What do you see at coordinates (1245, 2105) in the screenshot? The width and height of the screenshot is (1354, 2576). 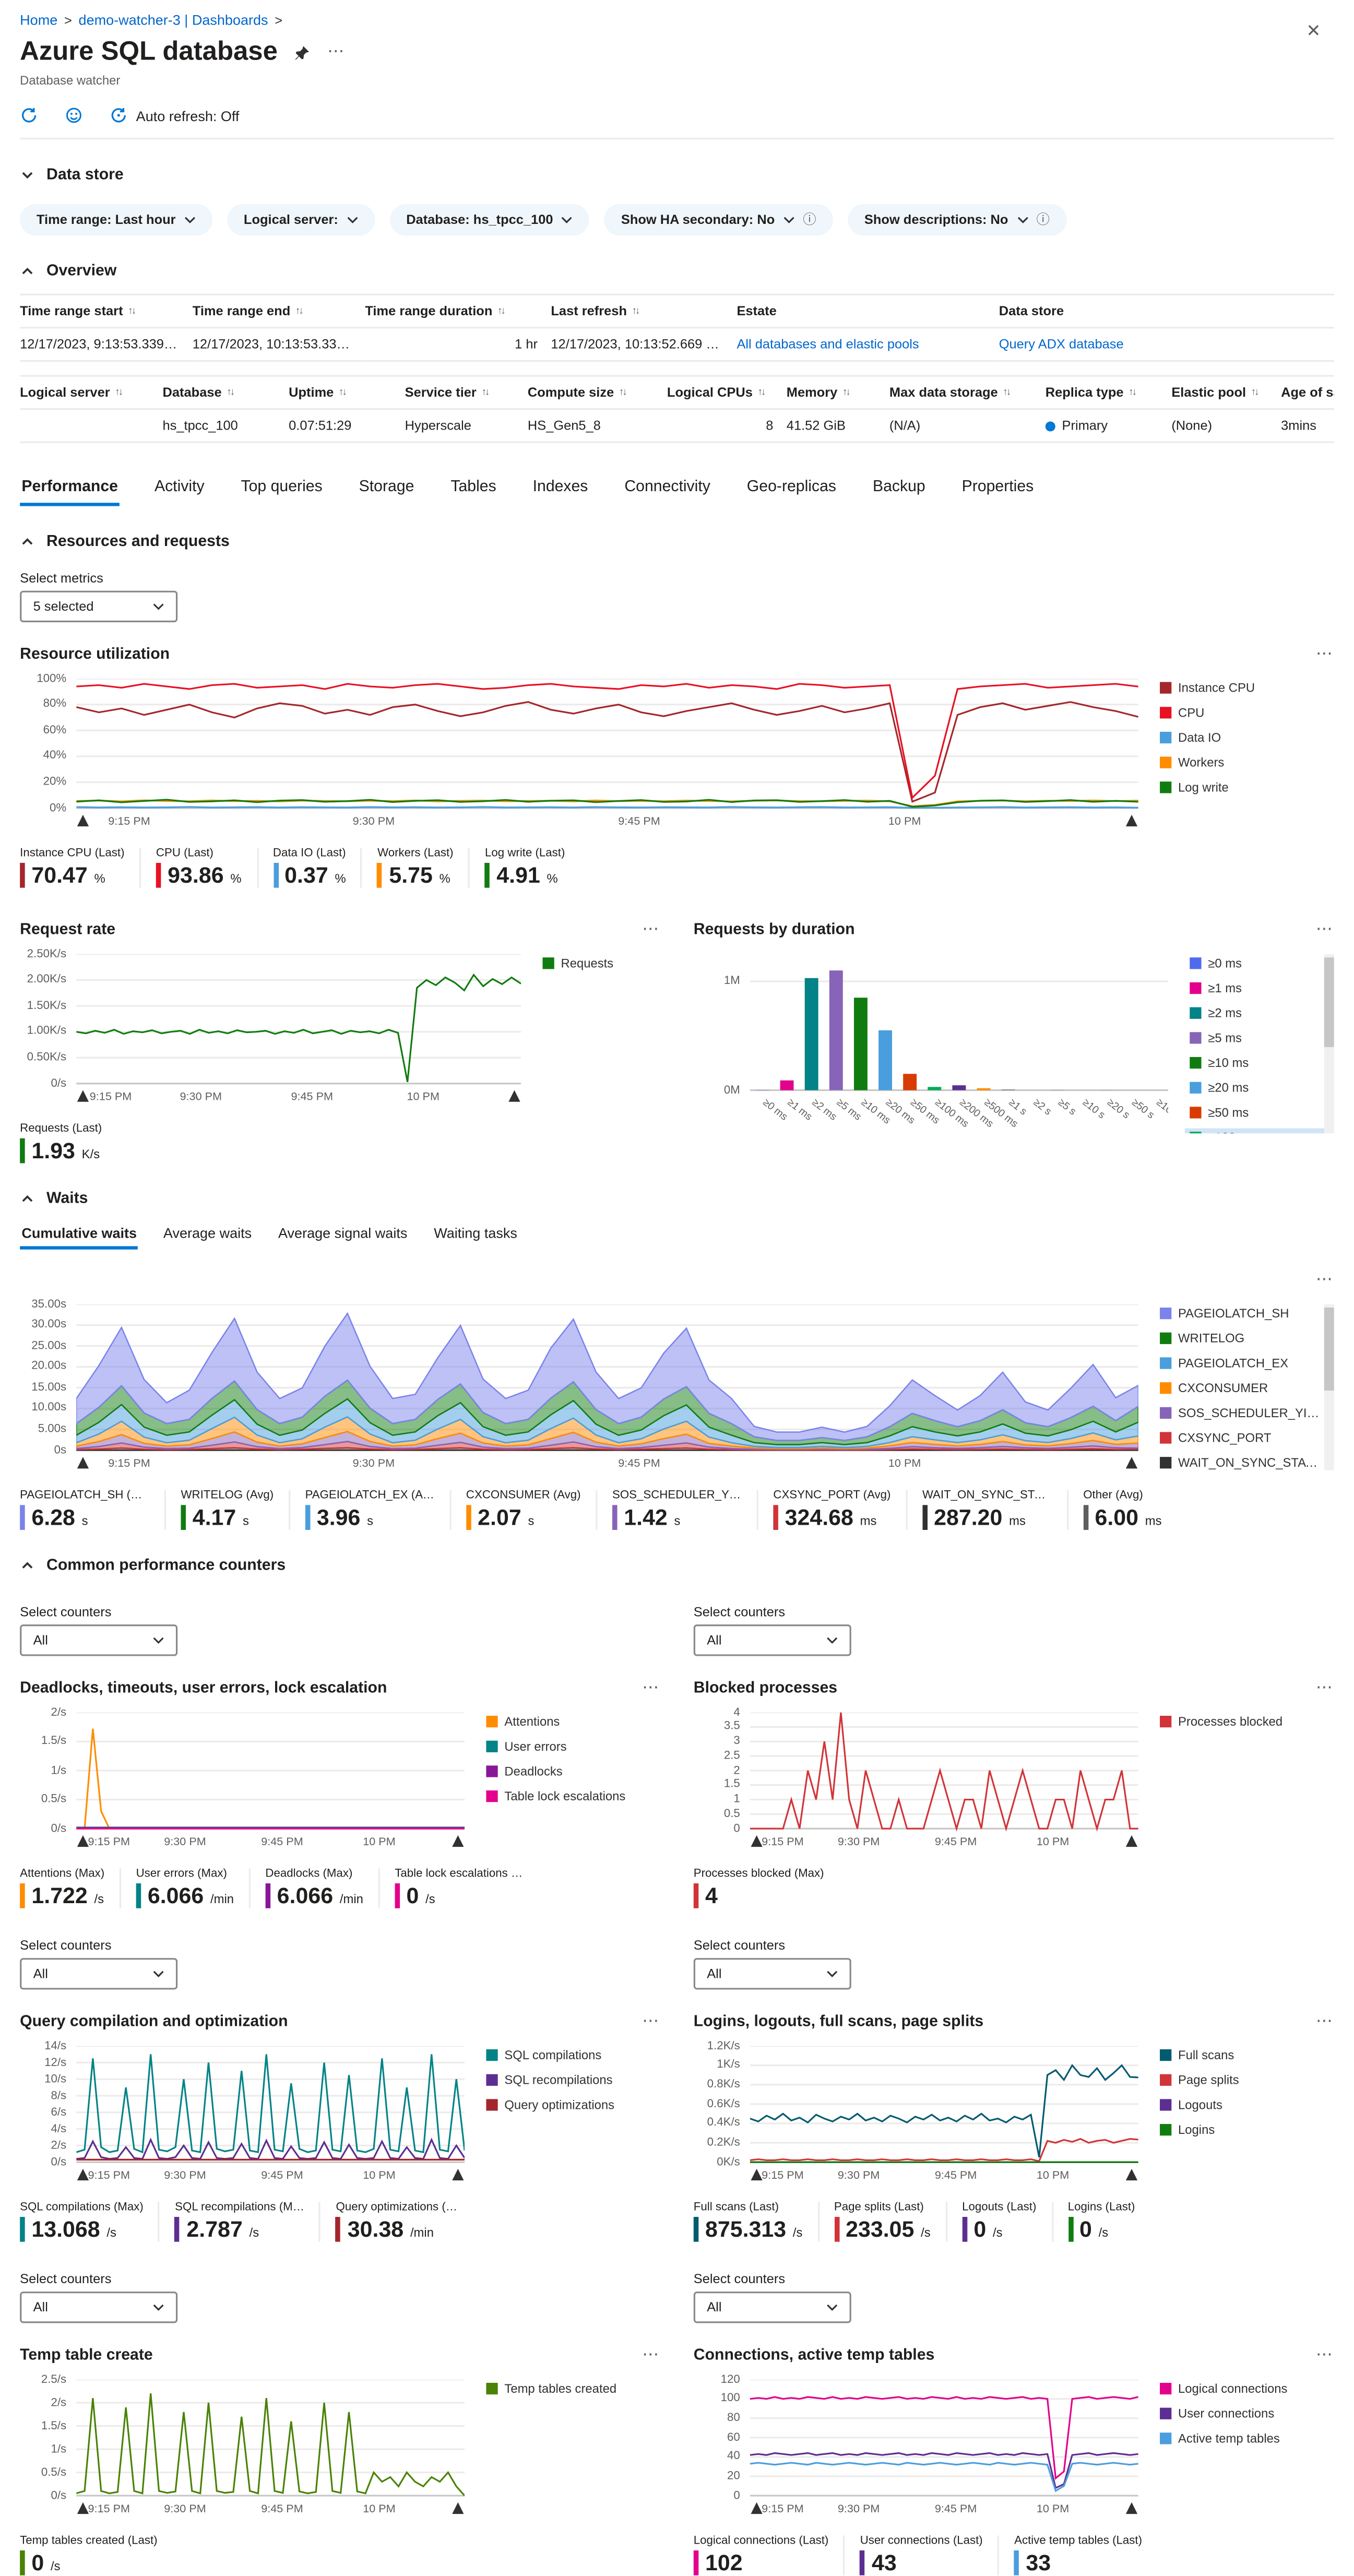 I see `legend-item-logouts: Logouts` at bounding box center [1245, 2105].